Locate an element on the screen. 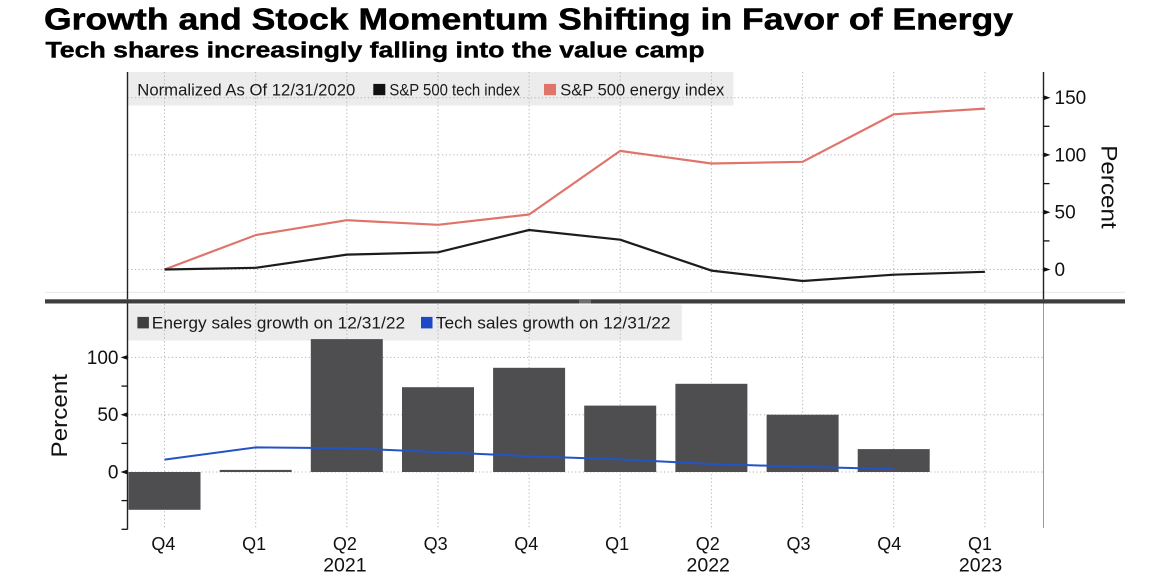 This screenshot has height=579, width=1170. svg-text: Normalized As Of 12/31/2020 is located at coordinates (246, 90).